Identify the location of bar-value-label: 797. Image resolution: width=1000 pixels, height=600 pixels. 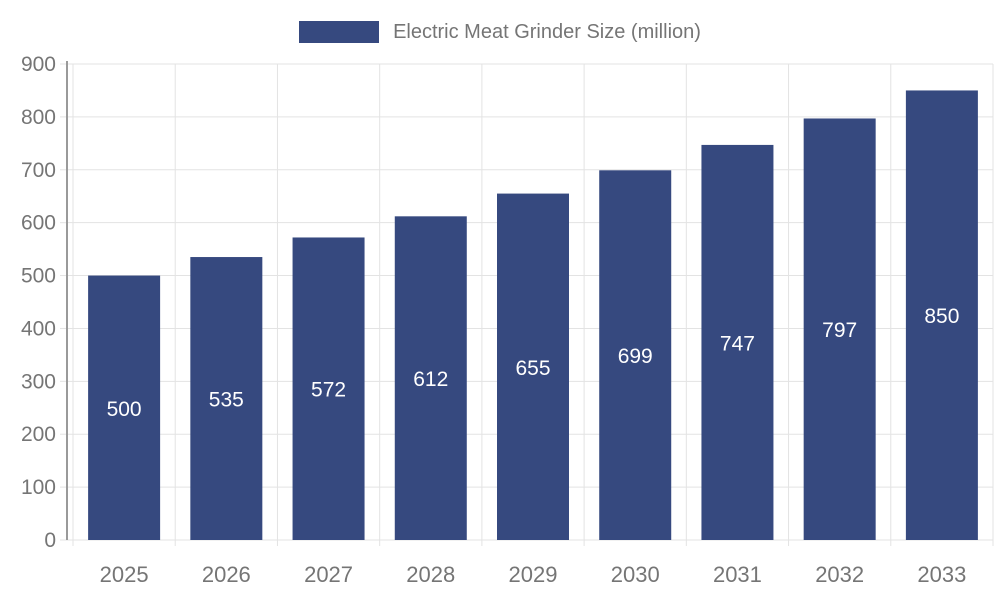
(839, 330).